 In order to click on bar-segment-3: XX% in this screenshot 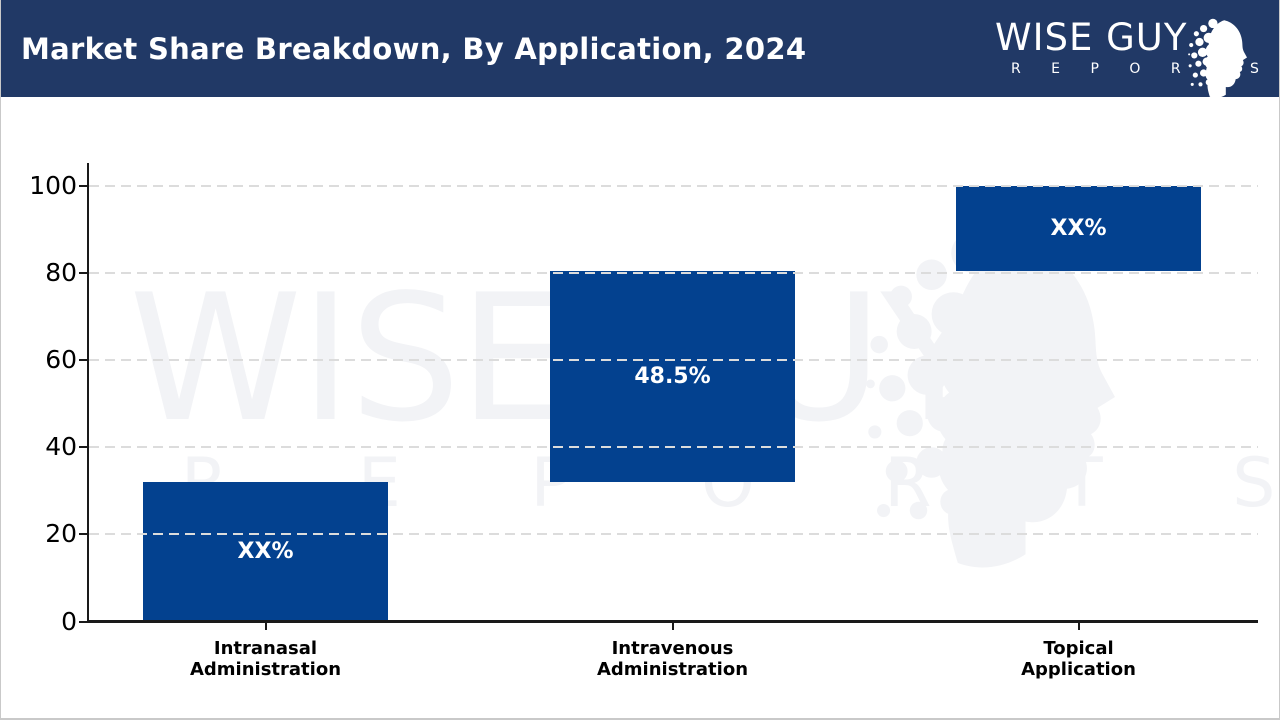, I will do `click(1078, 228)`.